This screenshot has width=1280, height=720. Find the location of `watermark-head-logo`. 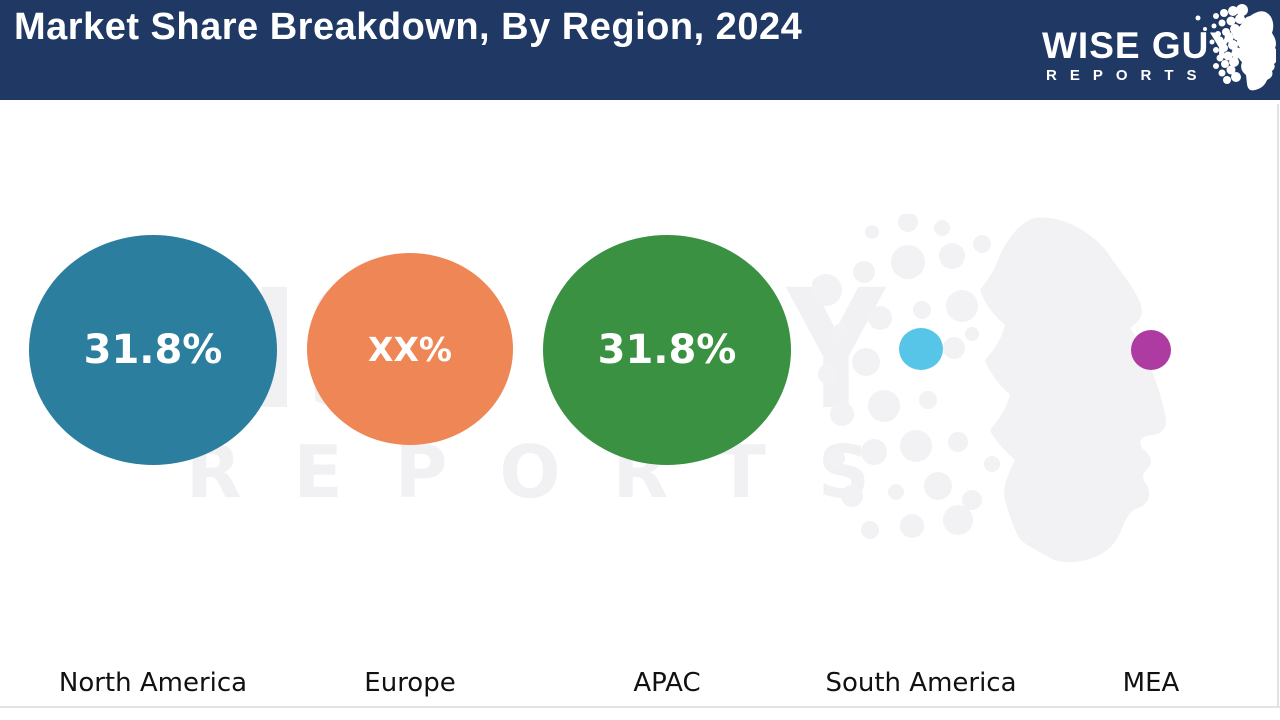

watermark-head-logo is located at coordinates (989, 388).